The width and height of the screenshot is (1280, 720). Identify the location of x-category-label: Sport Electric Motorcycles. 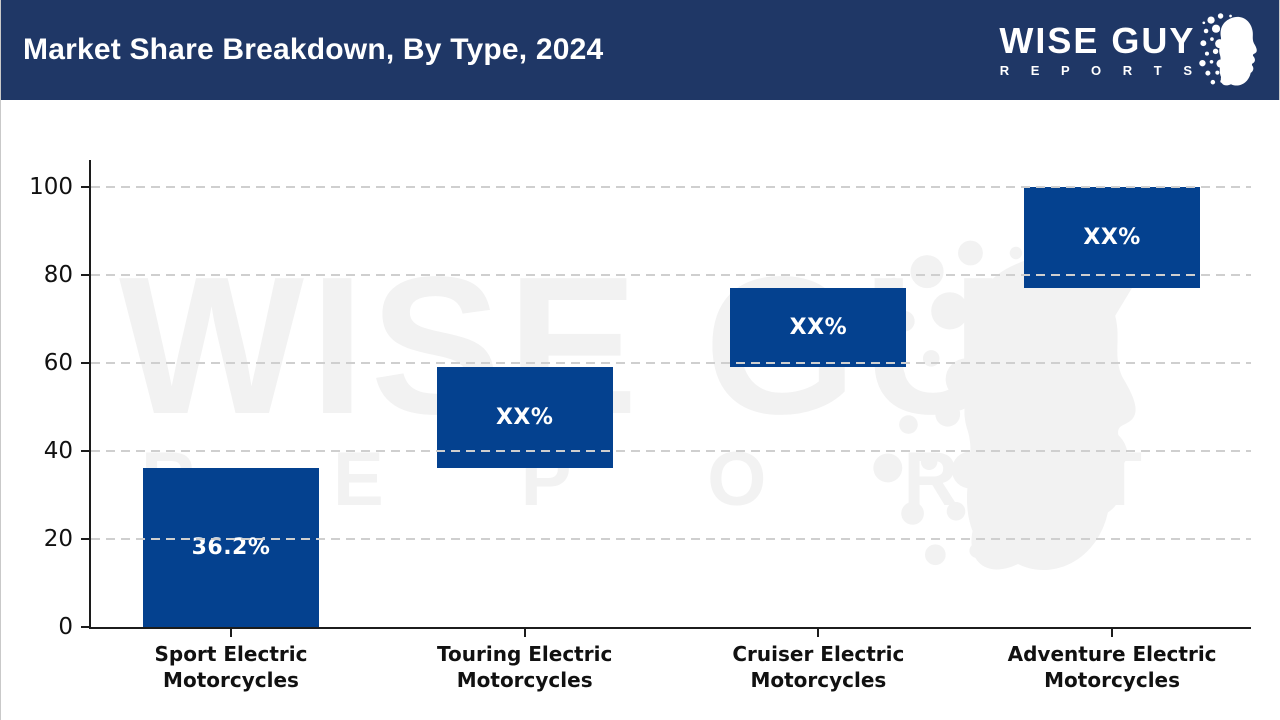
(231, 667).